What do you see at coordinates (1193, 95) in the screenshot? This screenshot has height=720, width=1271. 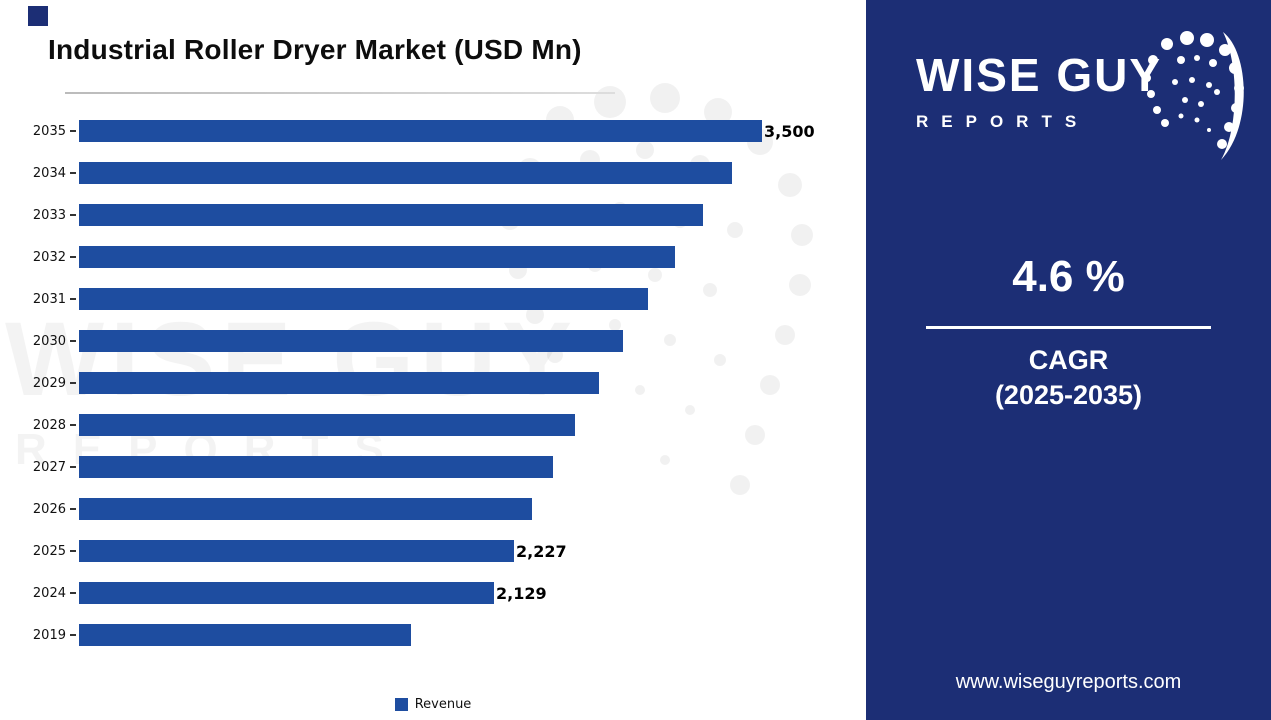 I see `brand-head-icon` at bounding box center [1193, 95].